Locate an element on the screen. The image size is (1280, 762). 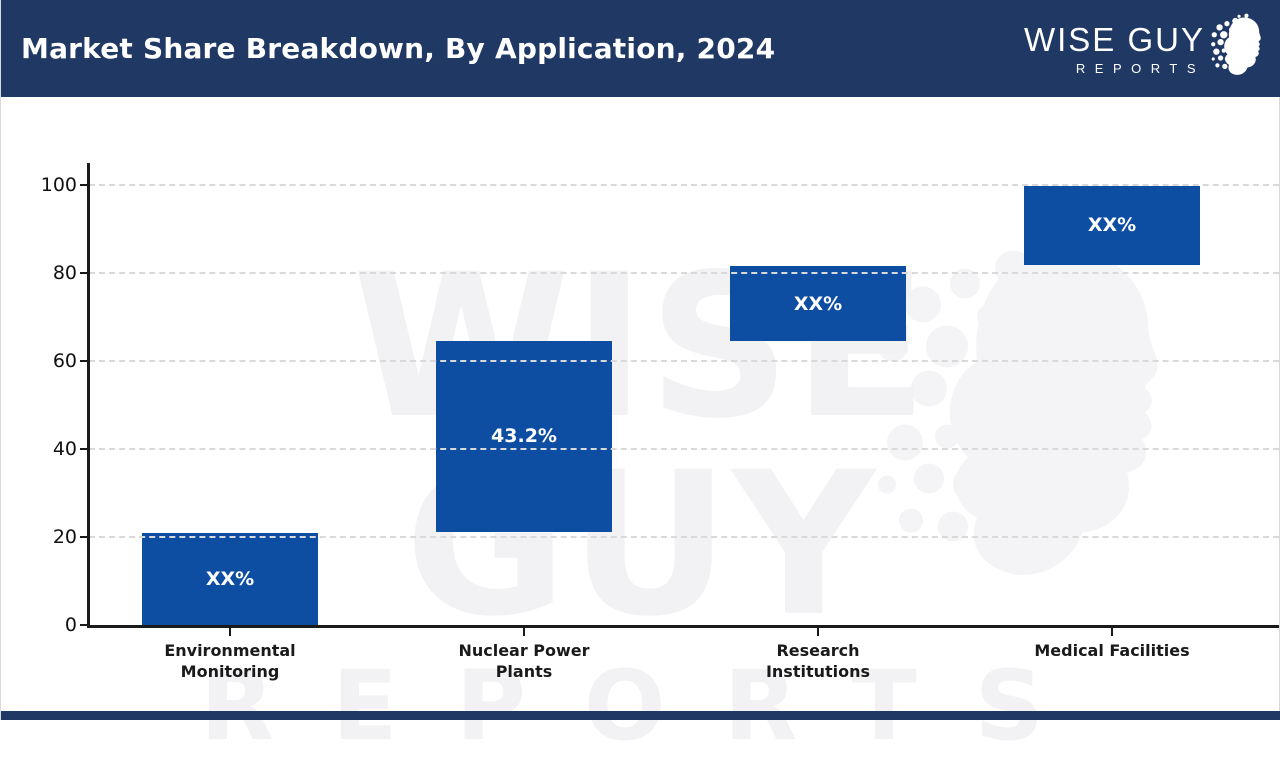
brand-logo-text: WISE GUY REPORTS is located at coordinates (1114, 49).